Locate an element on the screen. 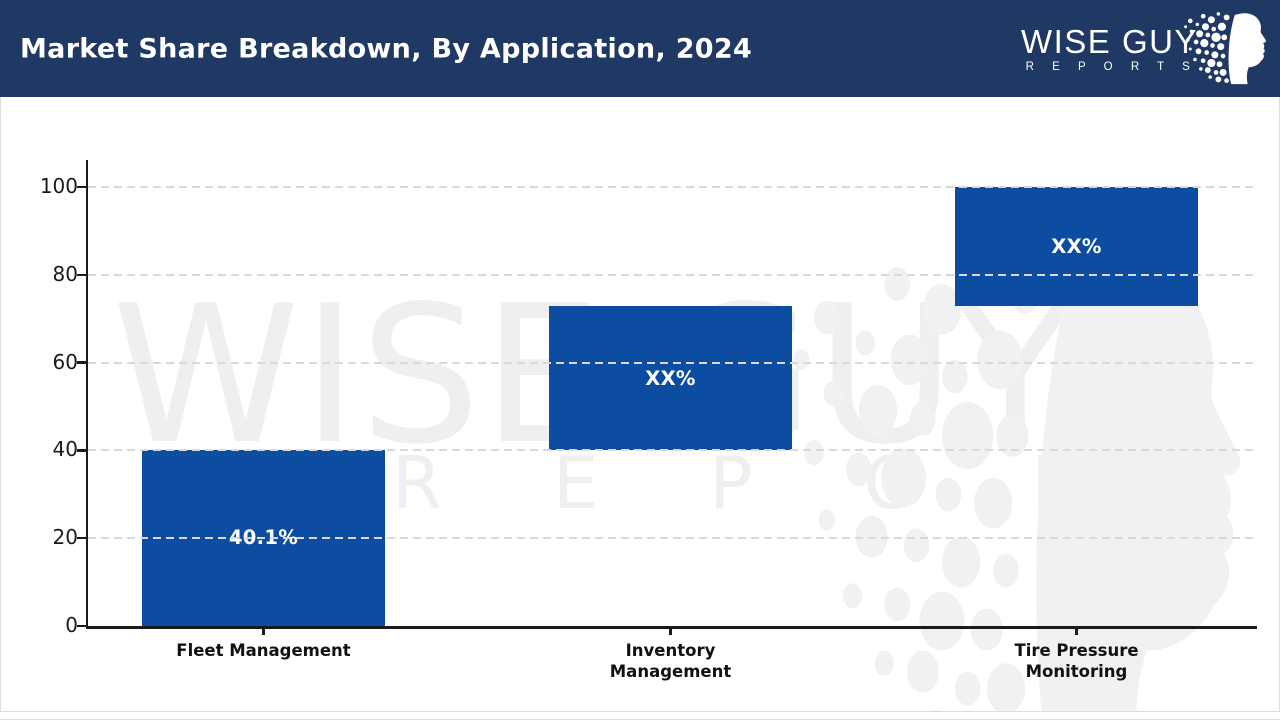 The width and height of the screenshot is (1280, 720). bar-value-label-inventory-management: XX% is located at coordinates (670, 378).